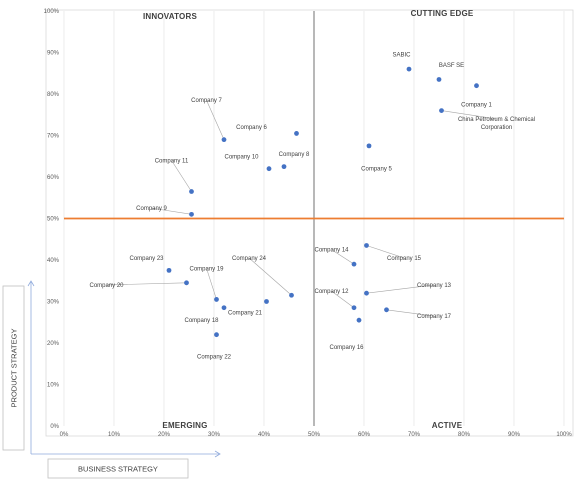 Image resolution: width=576 pixels, height=480 pixels. What do you see at coordinates (214, 435) in the screenshot?
I see `x-tick-label: 30%` at bounding box center [214, 435].